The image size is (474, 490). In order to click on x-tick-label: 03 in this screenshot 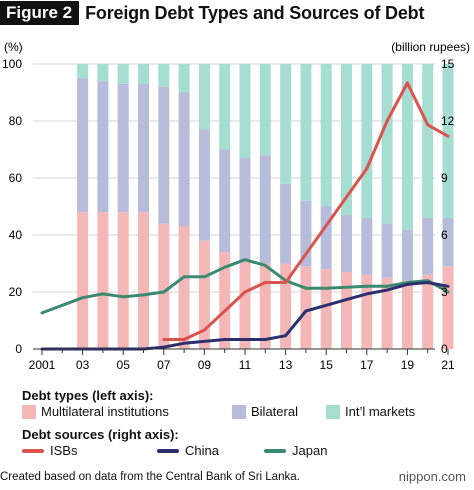, I will do `click(83, 365)`.